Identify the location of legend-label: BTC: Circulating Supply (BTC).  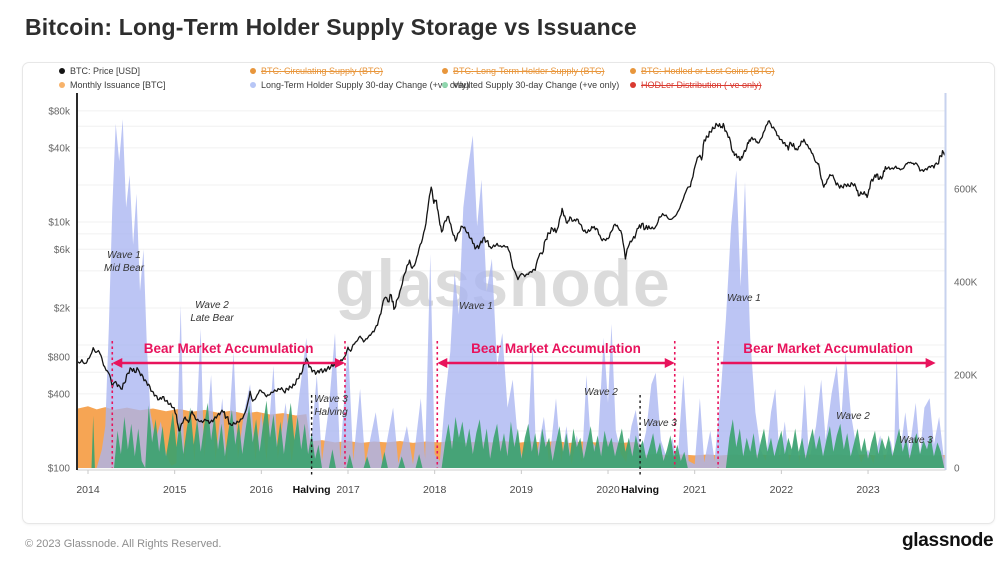
(322, 71).